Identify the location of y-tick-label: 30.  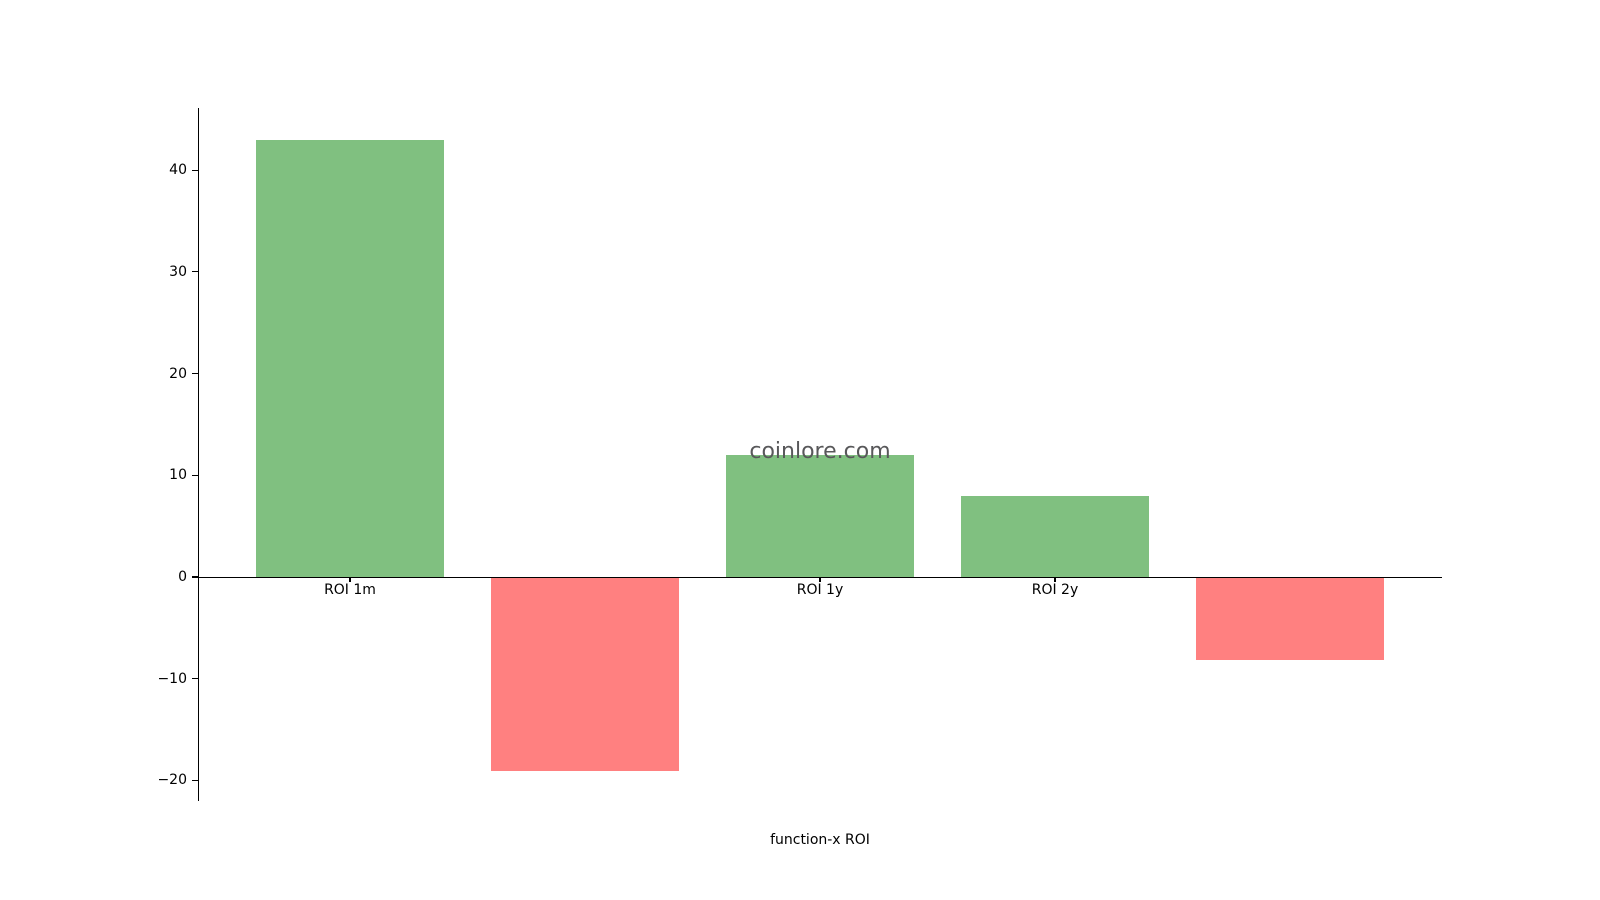
(178, 271).